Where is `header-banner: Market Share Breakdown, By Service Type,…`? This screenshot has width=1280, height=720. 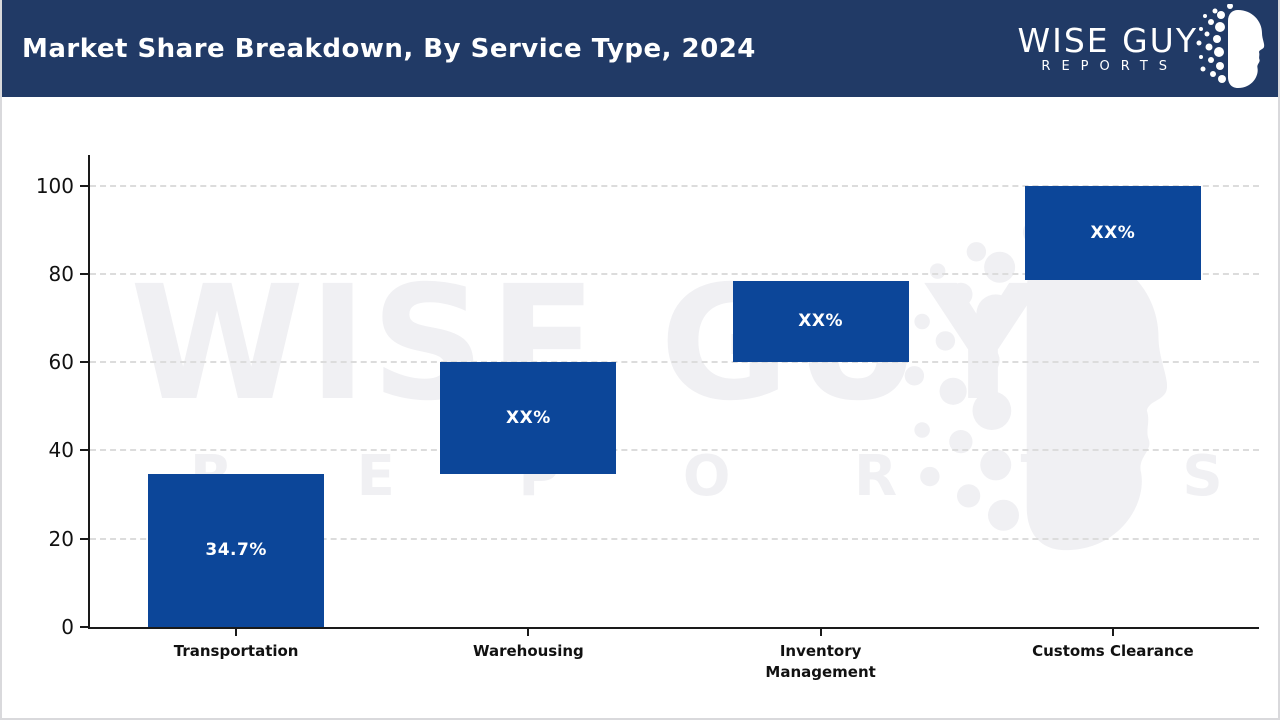 header-banner: Market Share Breakdown, By Service Type,… is located at coordinates (640, 48).